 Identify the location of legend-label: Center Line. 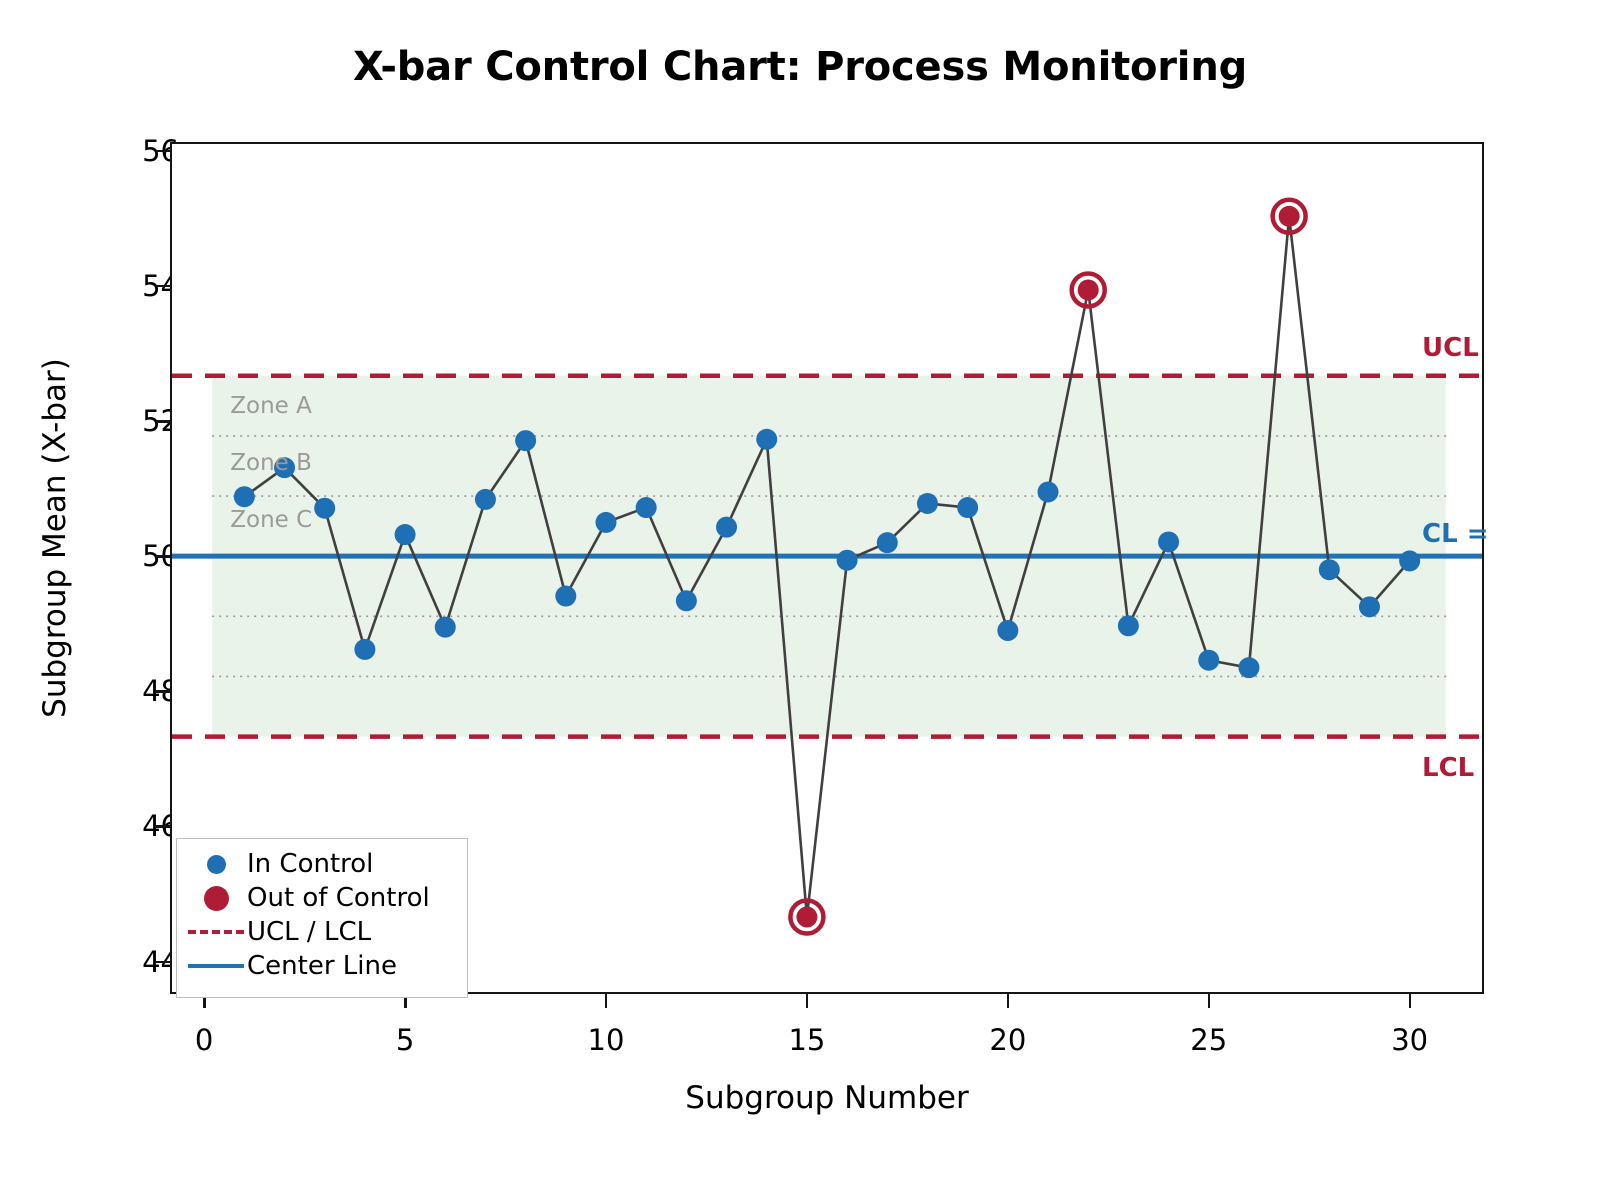
(322, 966).